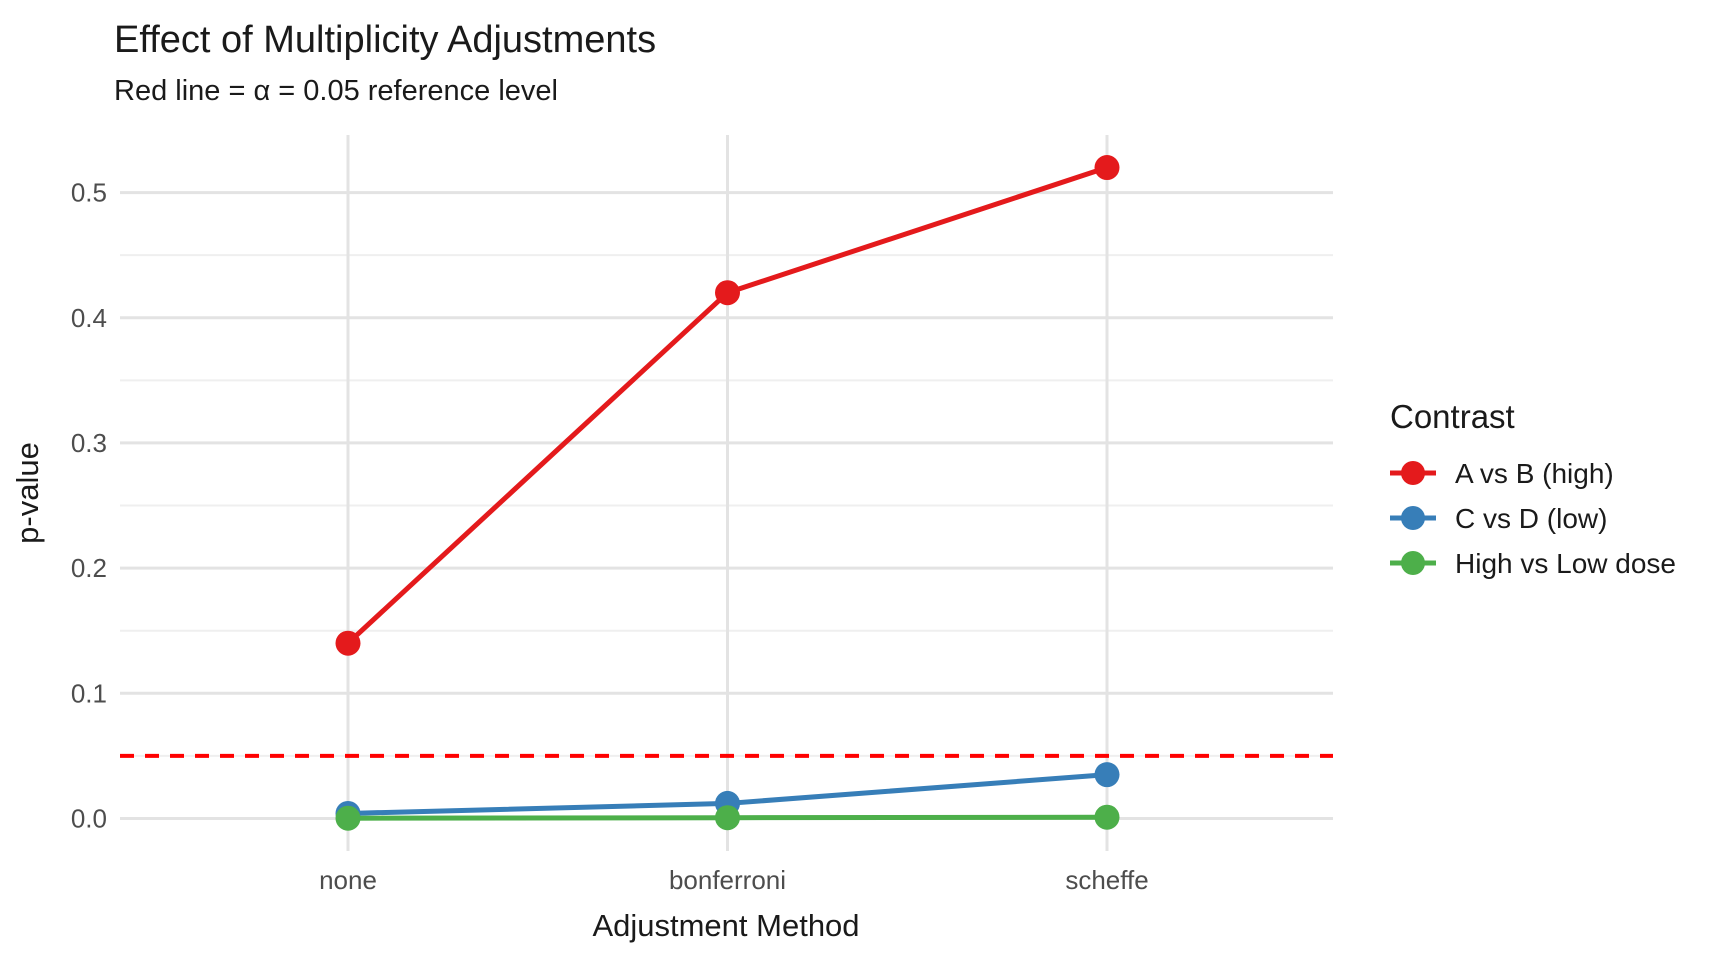  I want to click on legend-title: Contrast, so click(1452, 416).